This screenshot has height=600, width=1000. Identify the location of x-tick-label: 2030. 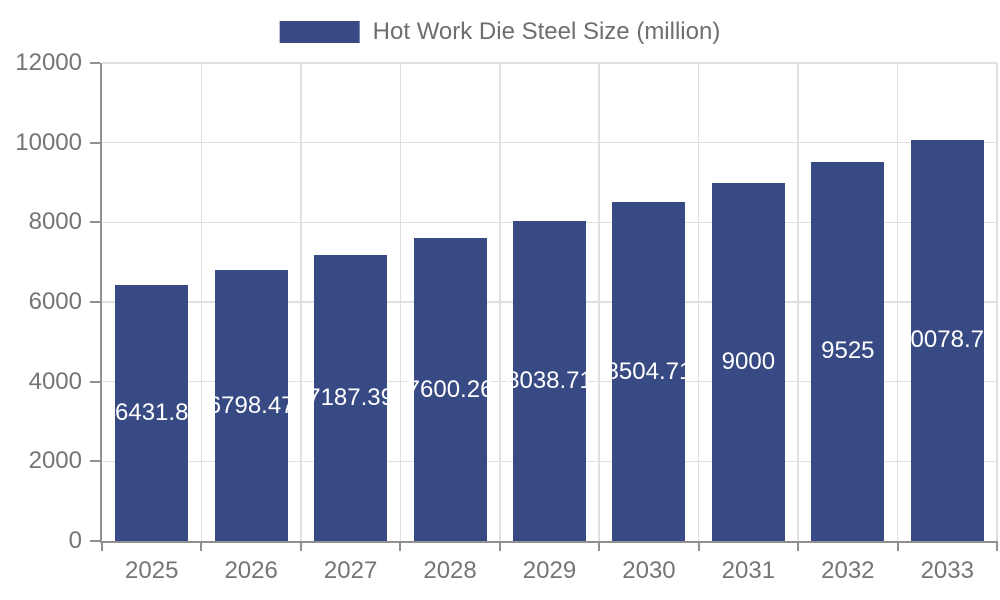
(649, 570).